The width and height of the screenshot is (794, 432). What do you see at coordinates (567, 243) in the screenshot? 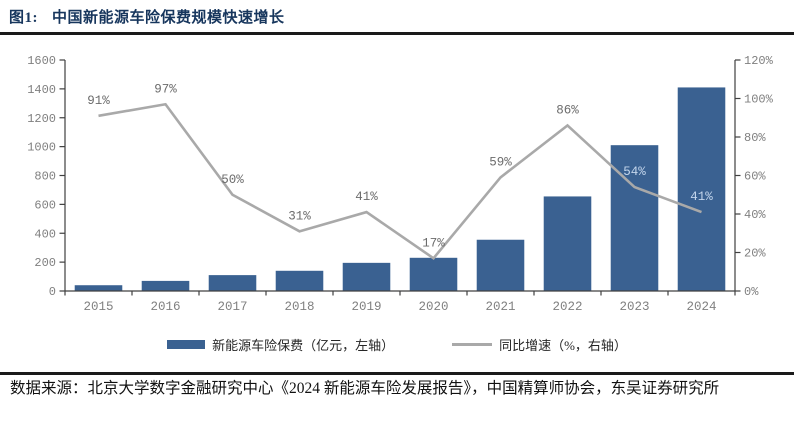
I see `bar-2022` at bounding box center [567, 243].